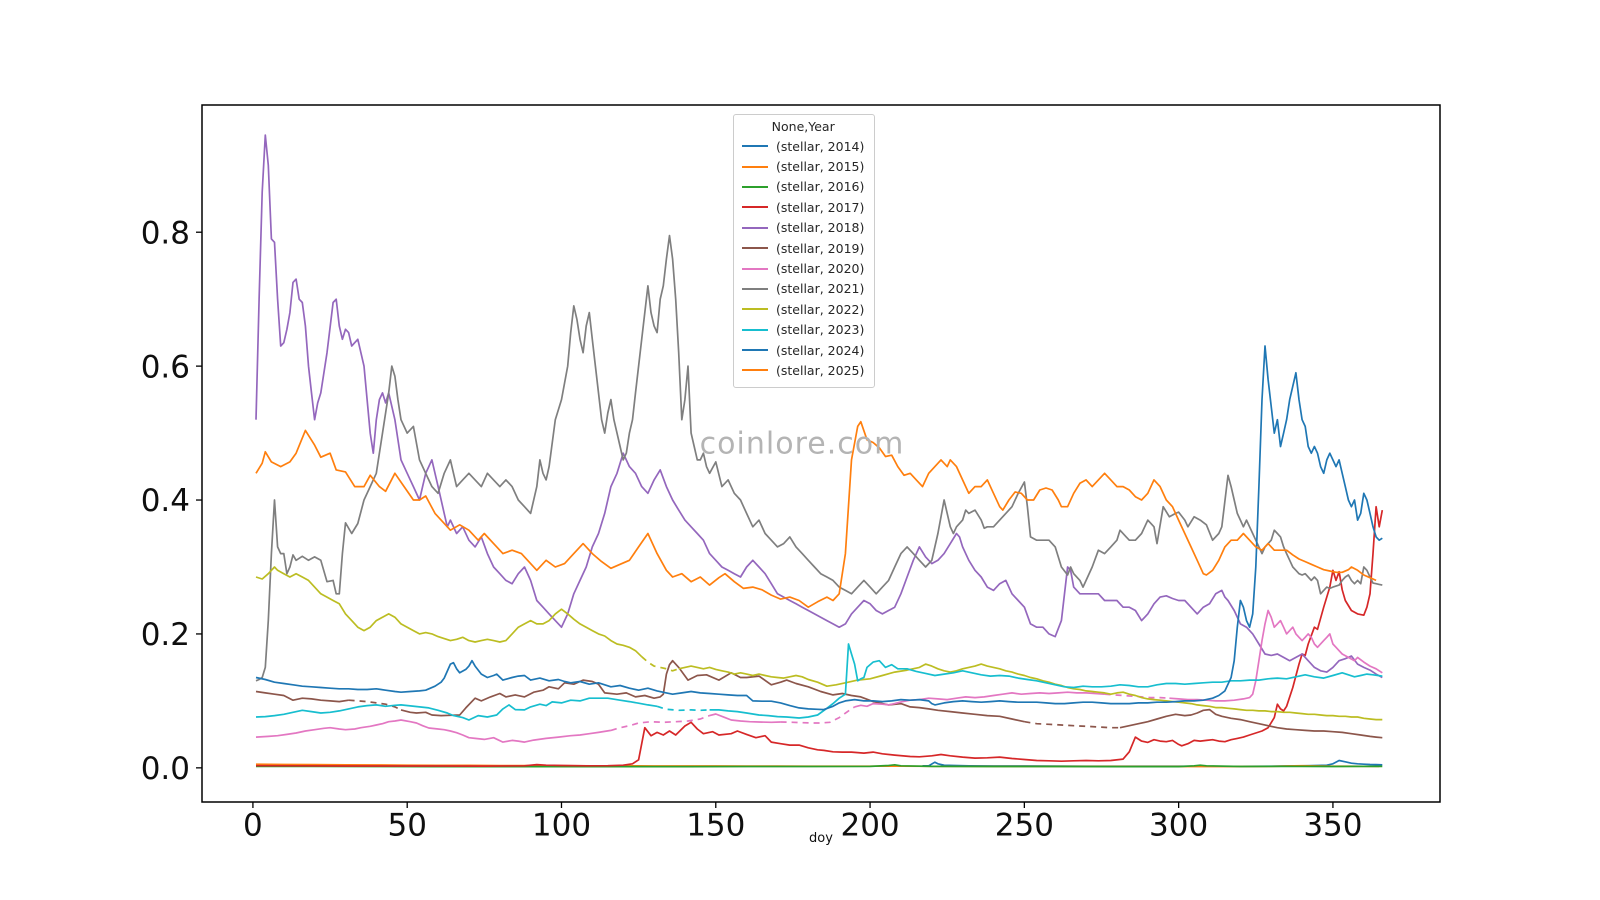 This screenshot has height=900, width=1600. What do you see at coordinates (820, 207) in the screenshot?
I see `legend-entry-label: (stellar, 2017)` at bounding box center [820, 207].